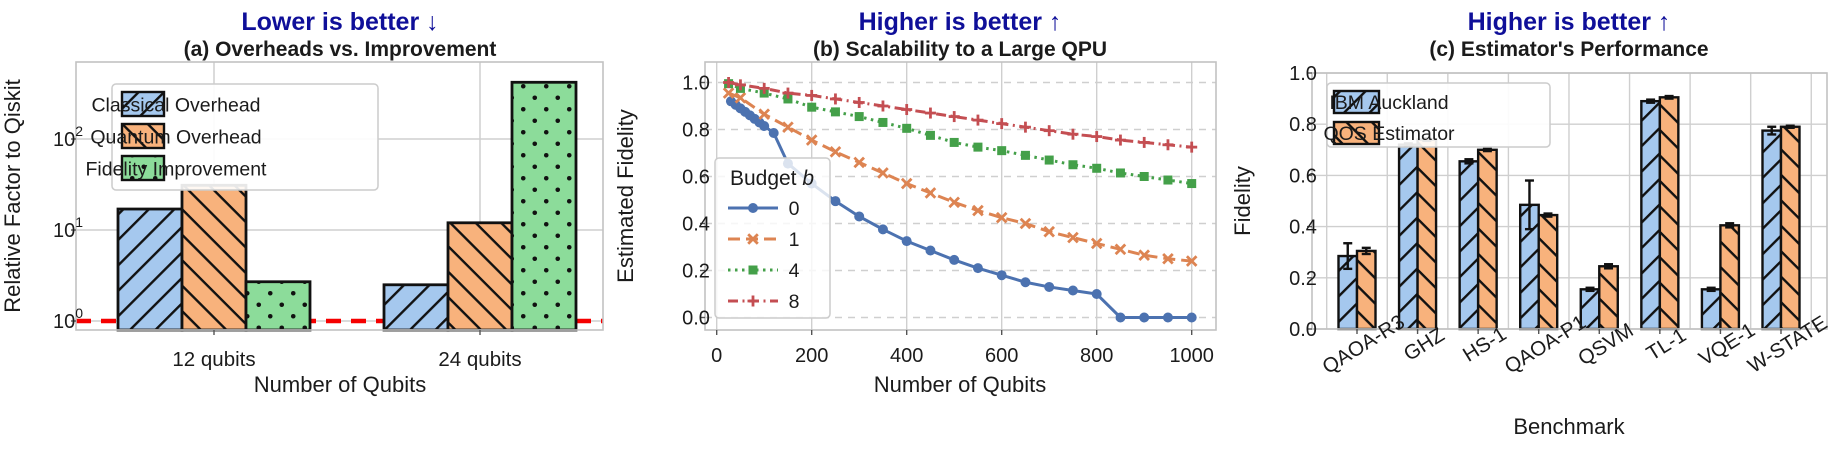 This screenshot has height=457, width=1840. Describe the element at coordinates (213, 359) in the screenshot. I see `svg-text: 12 qubits` at that location.